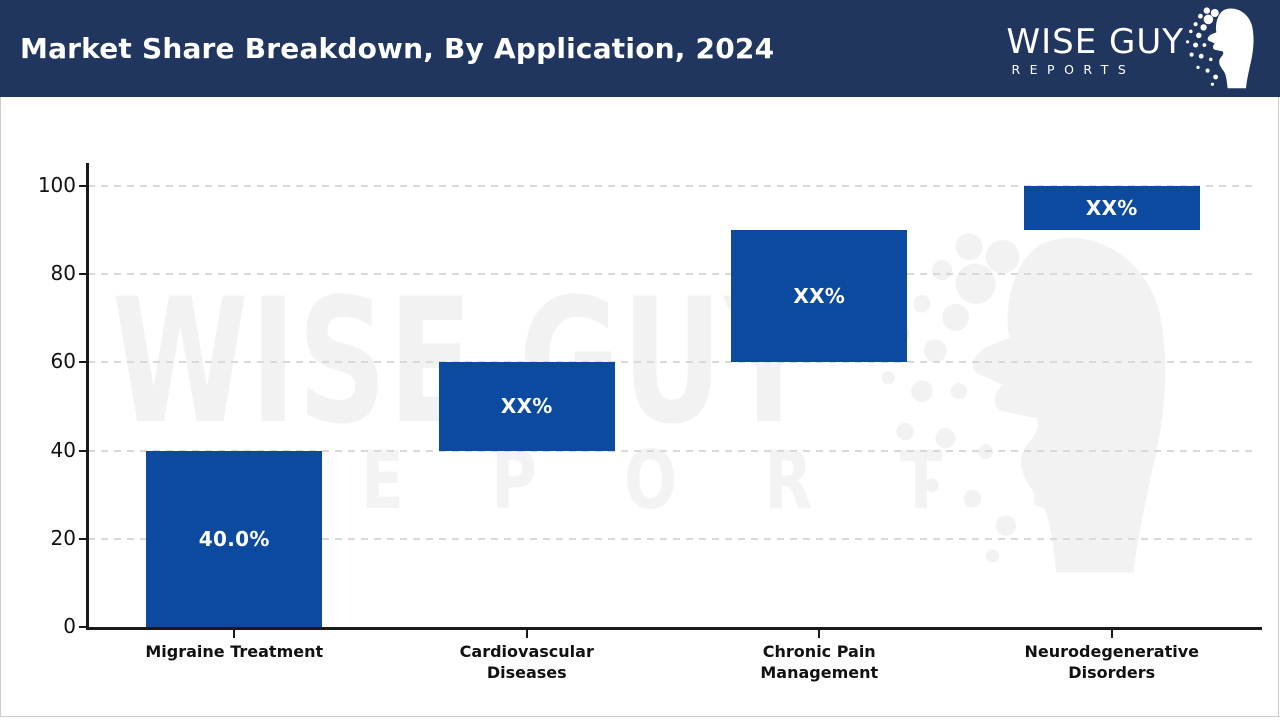 The image size is (1280, 720). What do you see at coordinates (1112, 662) in the screenshot?
I see `x-category-label: Neurodegenerative Disorders` at bounding box center [1112, 662].